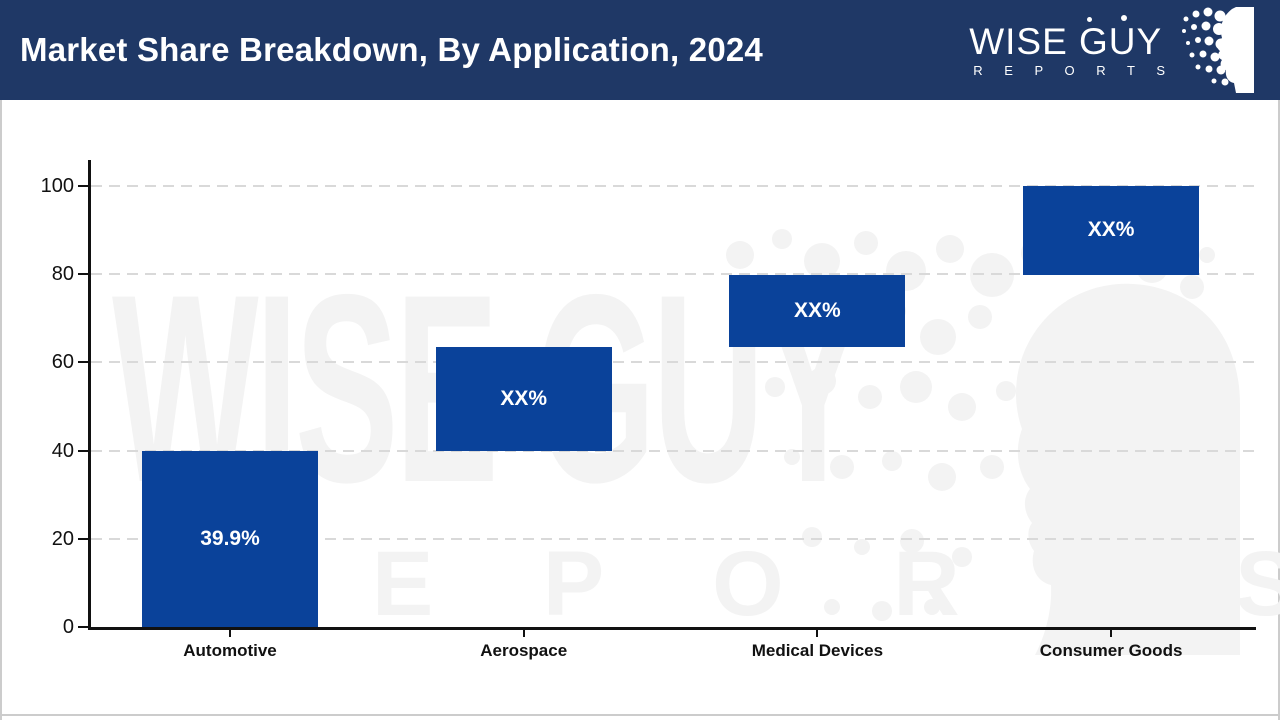  What do you see at coordinates (1066, 41) in the screenshot?
I see `logo-brand-name: WISE GUY` at bounding box center [1066, 41].